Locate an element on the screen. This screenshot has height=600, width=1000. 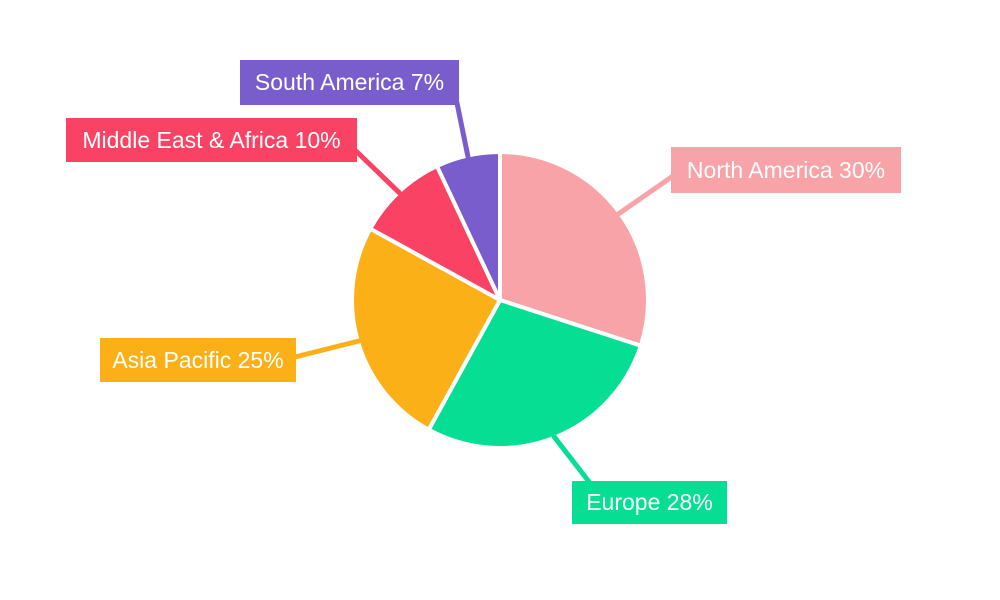
slice-label-north-america: North America 30% is located at coordinates (786, 170).